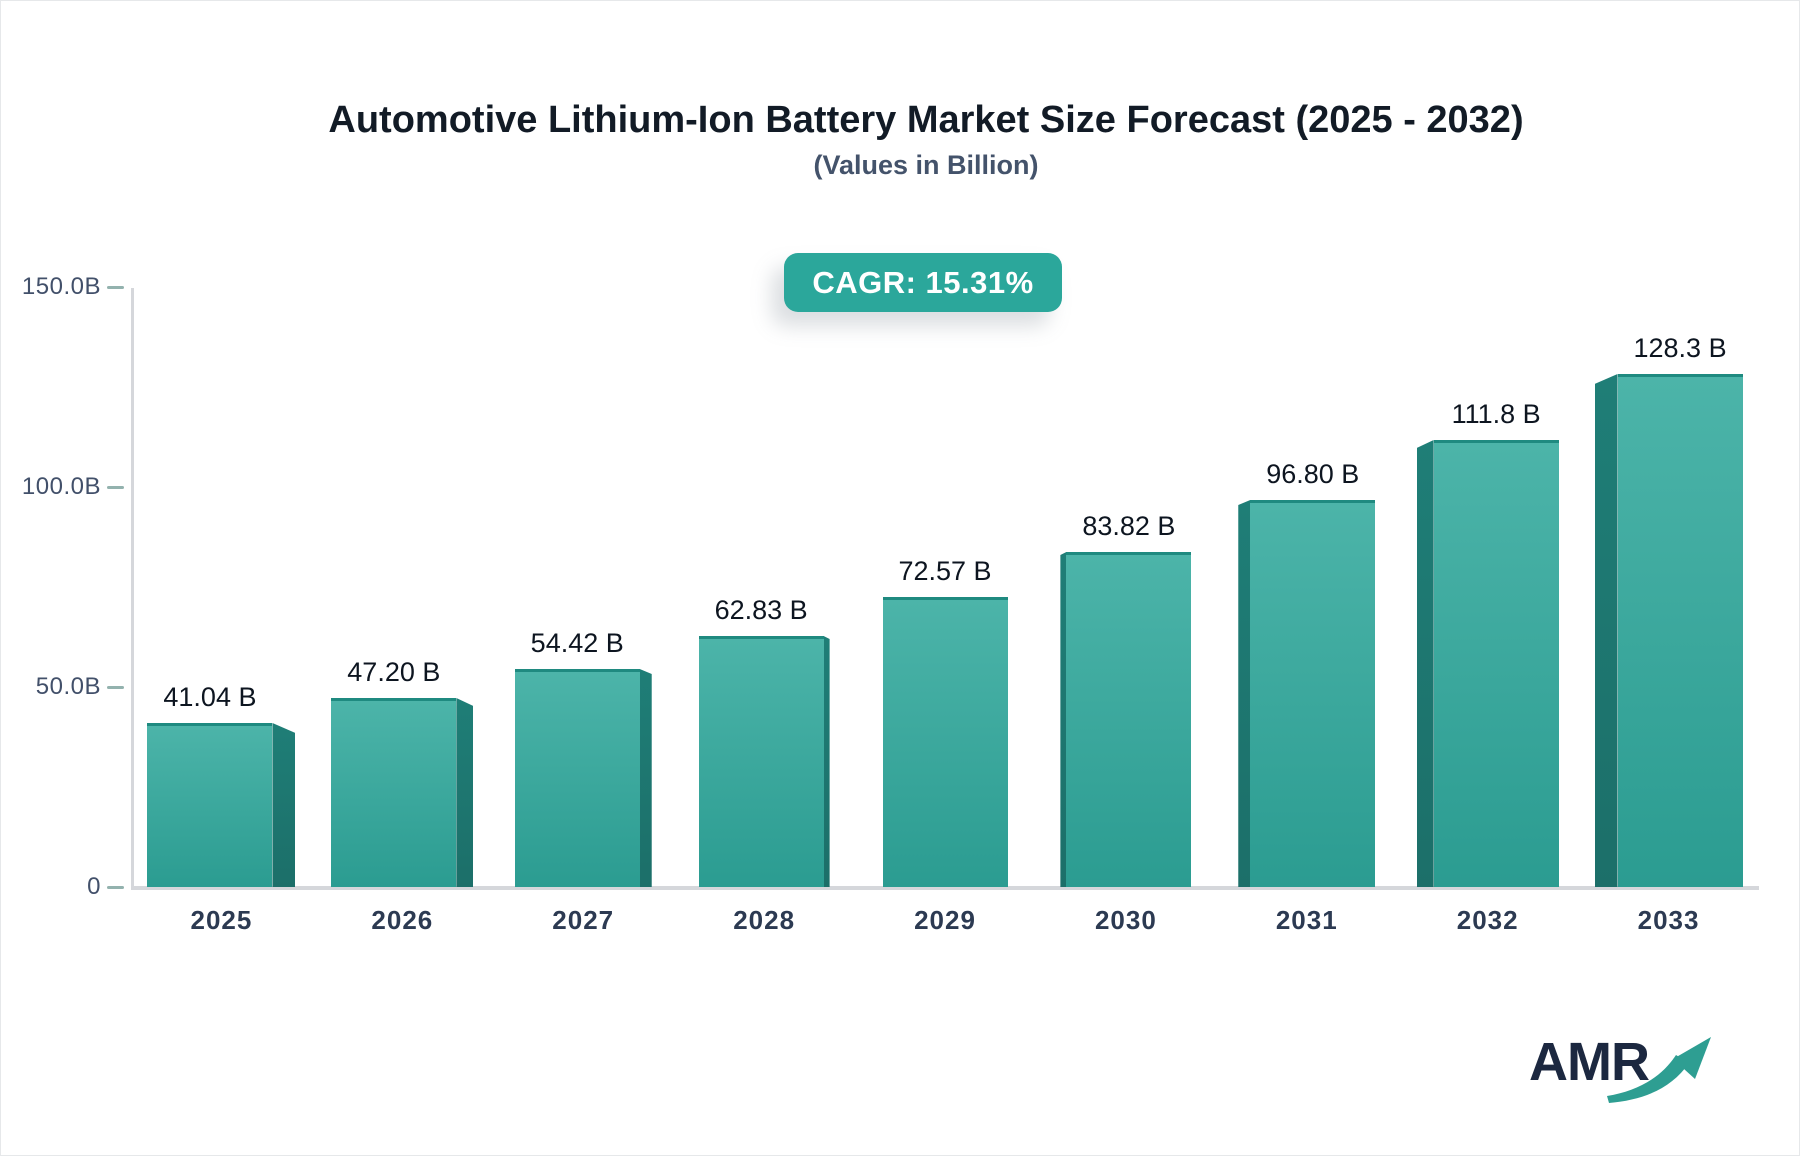  Describe the element at coordinates (1496, 414) in the screenshot. I see `bar-value-label: 111.8 B` at that location.